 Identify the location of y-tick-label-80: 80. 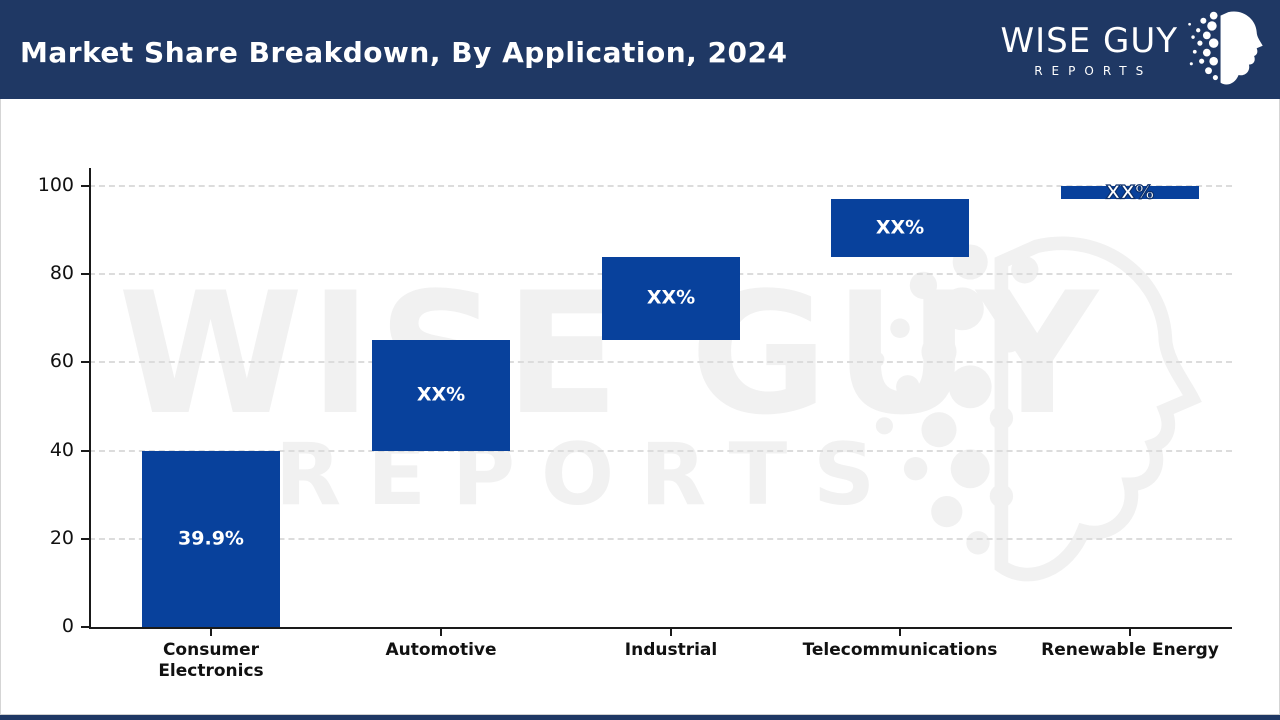
(61, 273).